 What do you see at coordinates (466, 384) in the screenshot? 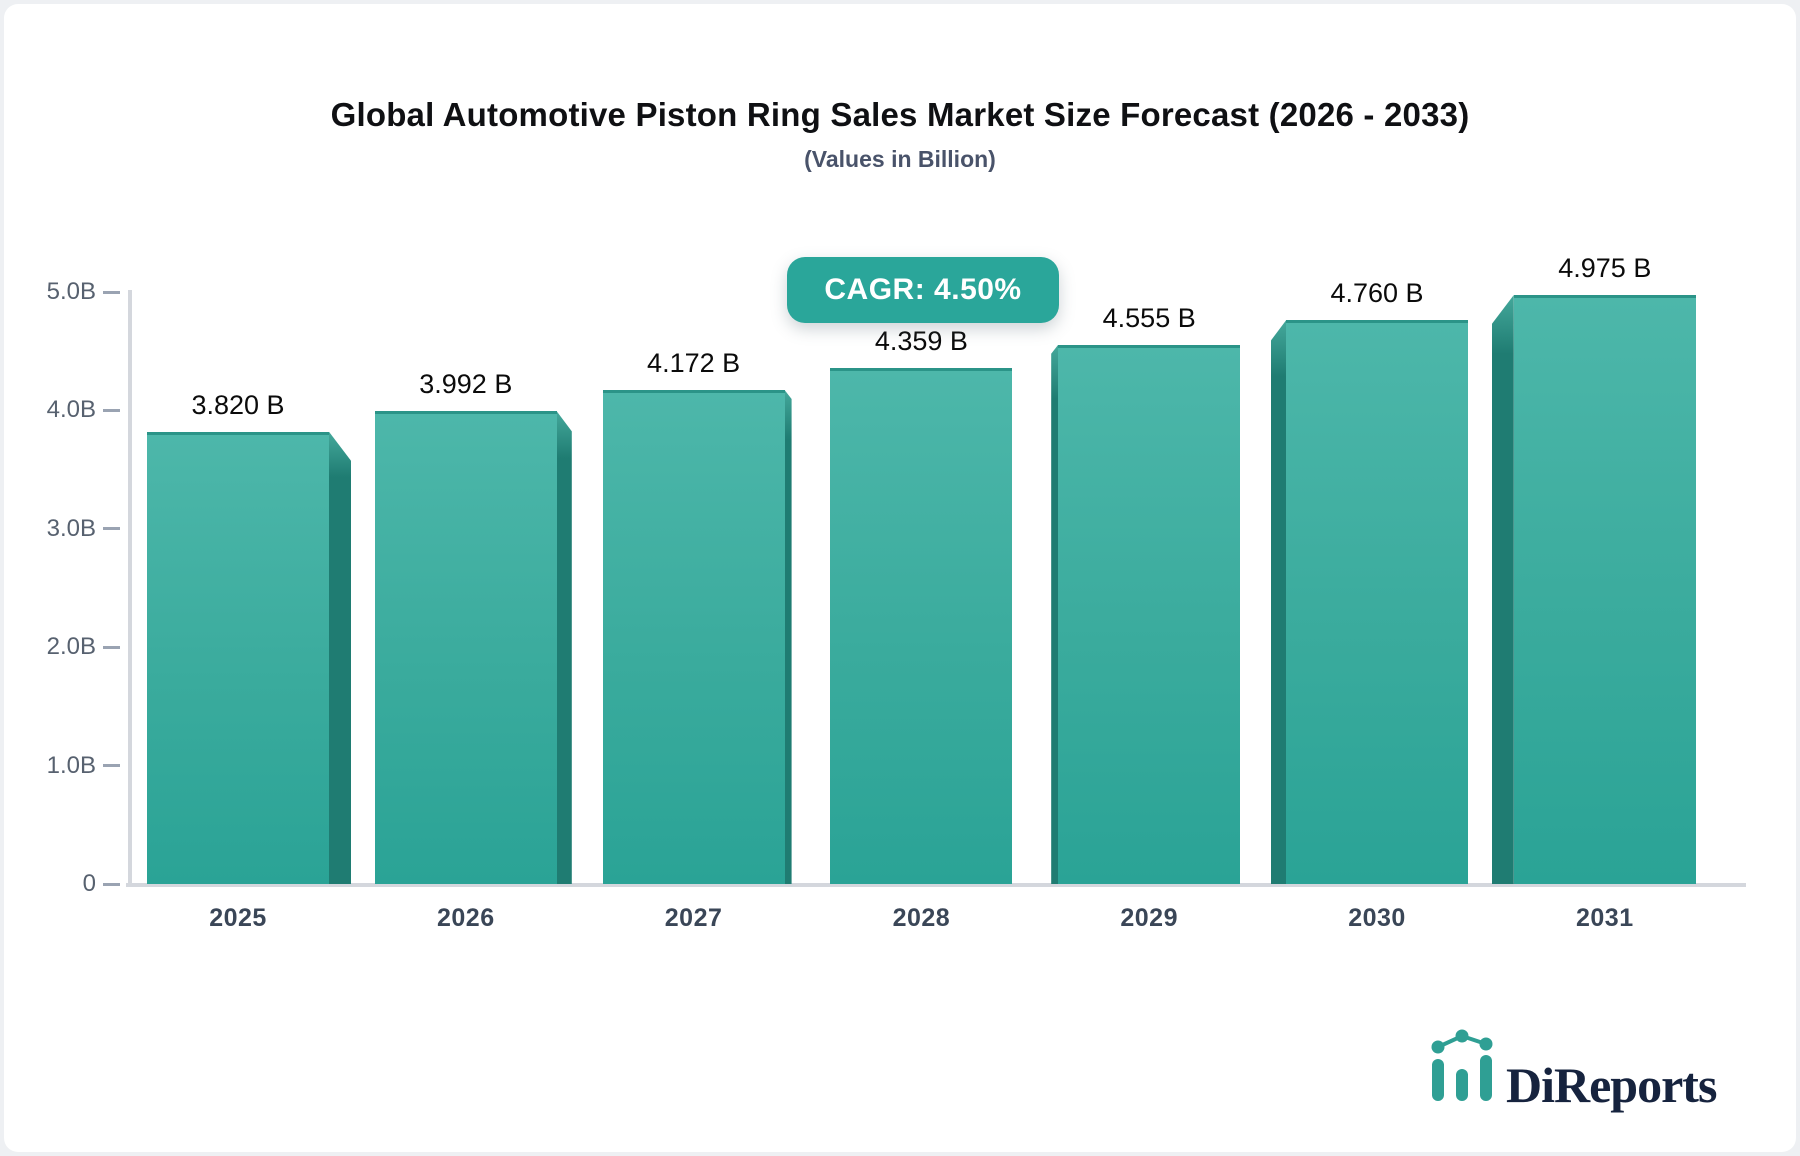
I see `bar-value-label: 3.992 B` at bounding box center [466, 384].